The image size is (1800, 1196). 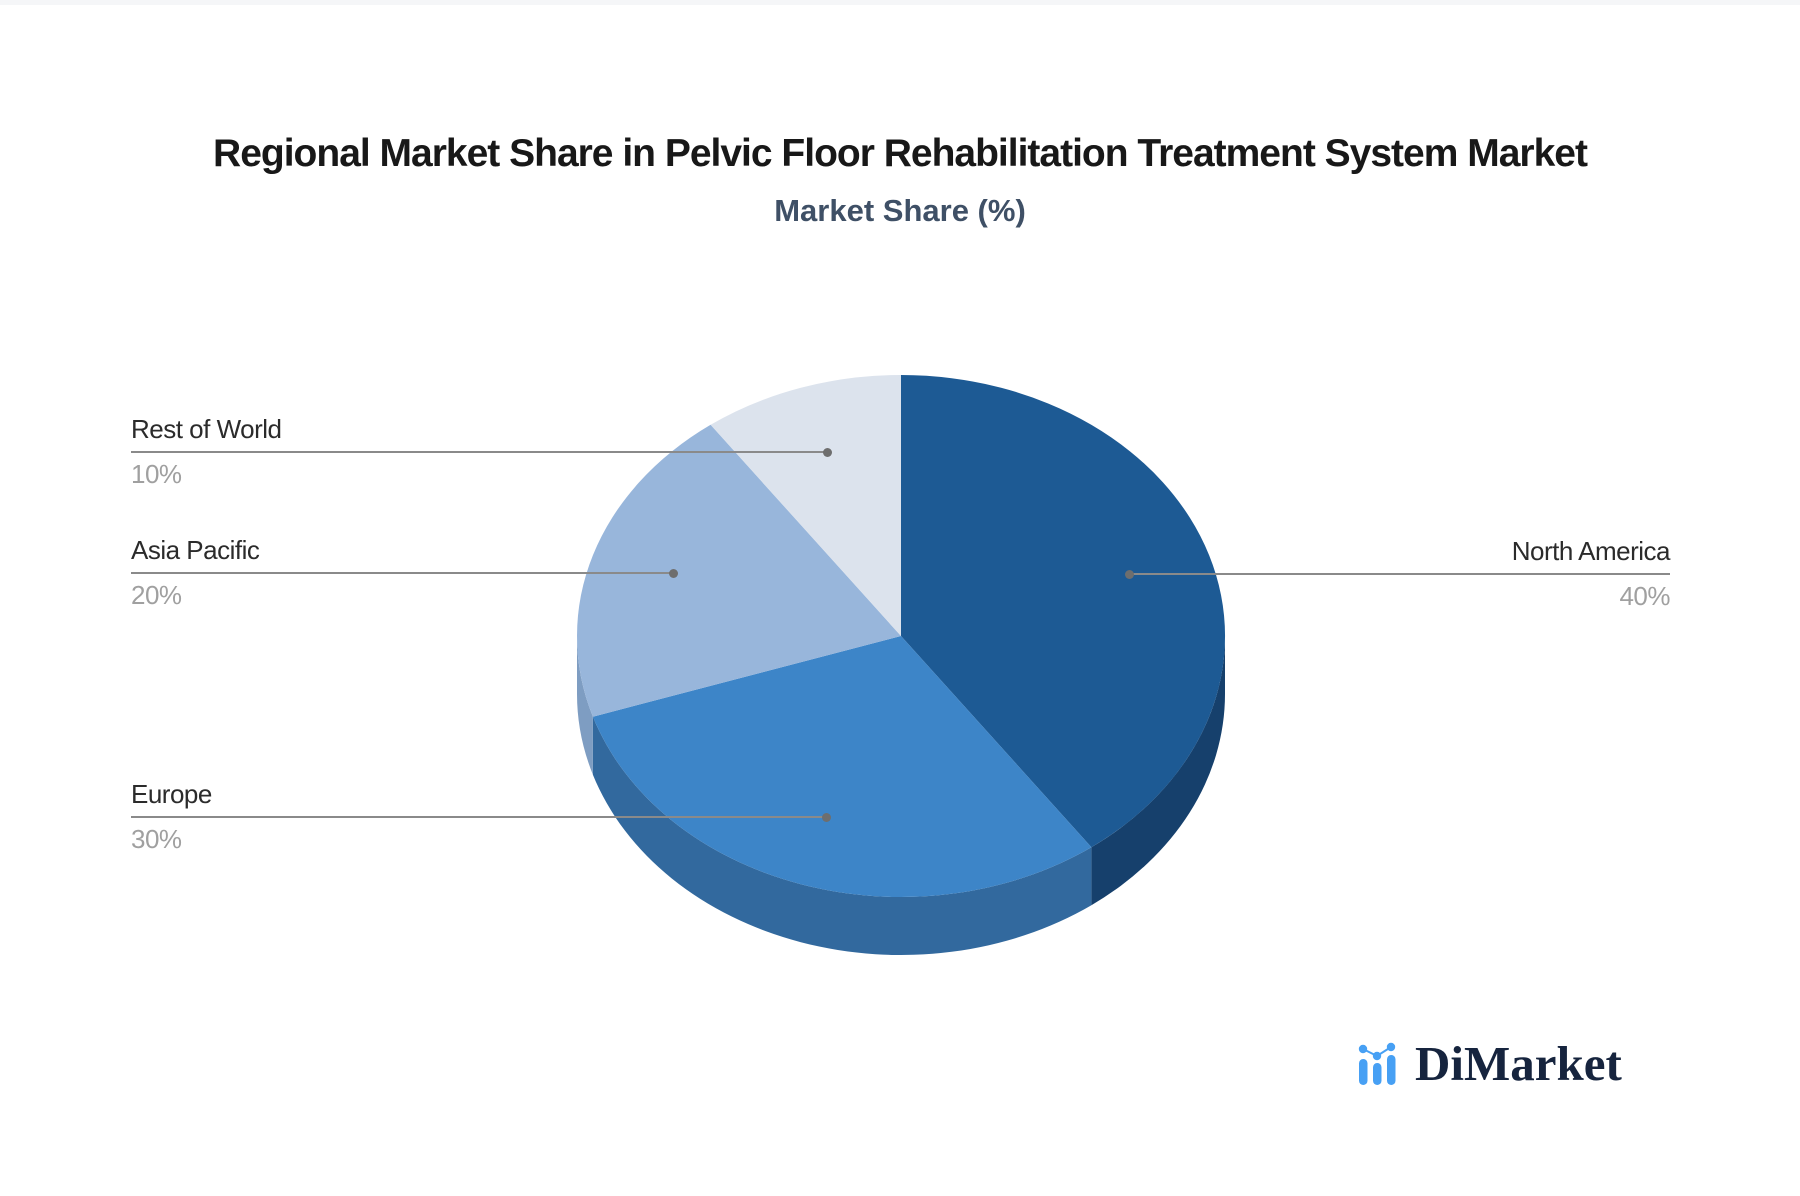 What do you see at coordinates (805, 505) in the screenshot?
I see `pie-slice-rest-of-world` at bounding box center [805, 505].